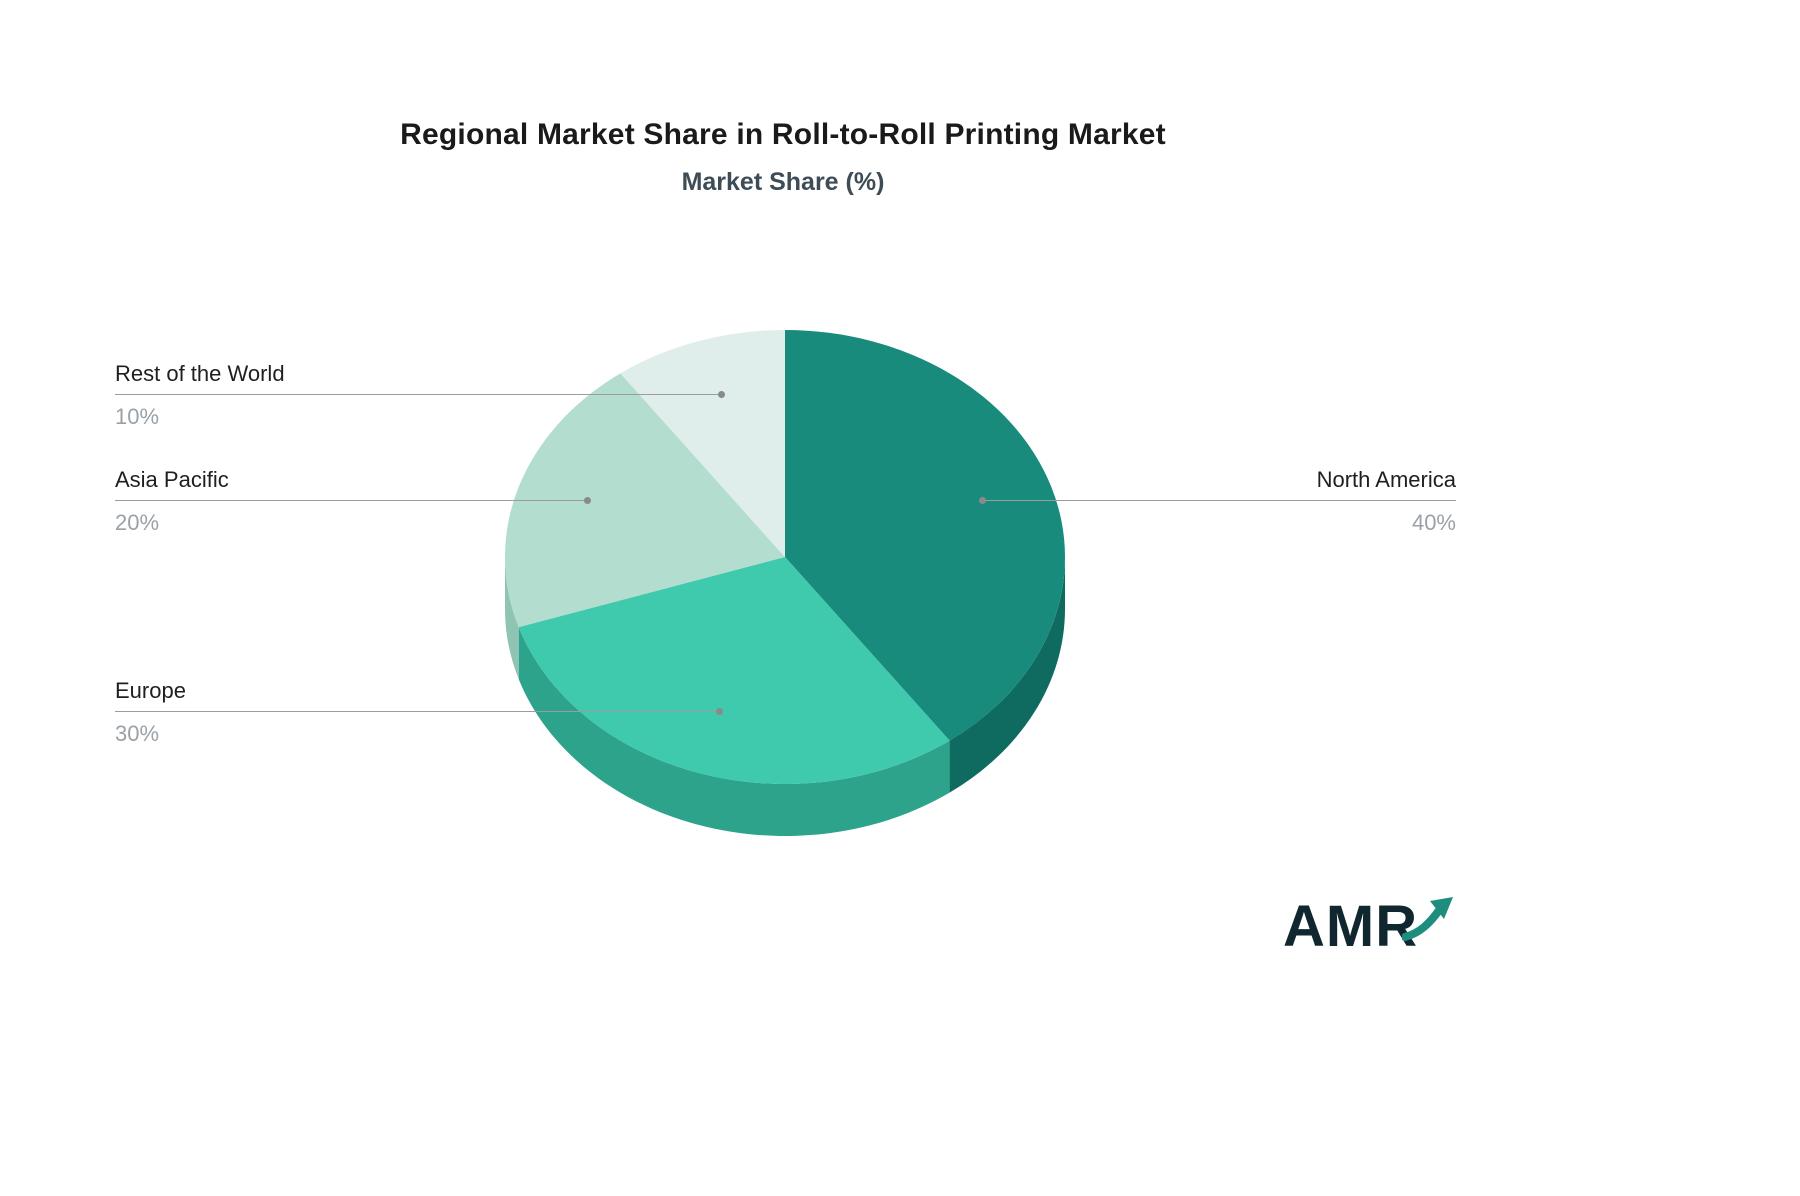 This screenshot has width=1800, height=1196. I want to click on slice-value: 40%, so click(1433, 522).